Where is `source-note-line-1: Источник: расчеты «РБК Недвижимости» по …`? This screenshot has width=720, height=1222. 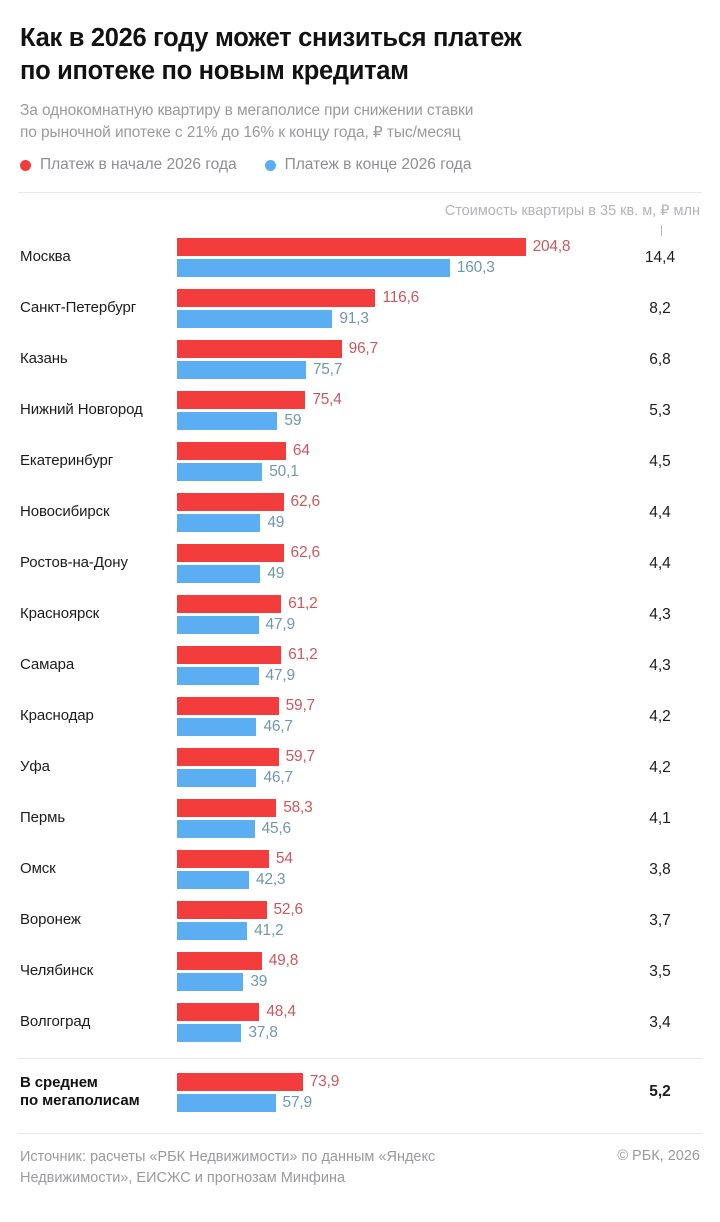 source-note-line-1: Источник: расчеты «РБК Недвижимости» по … is located at coordinates (228, 1157).